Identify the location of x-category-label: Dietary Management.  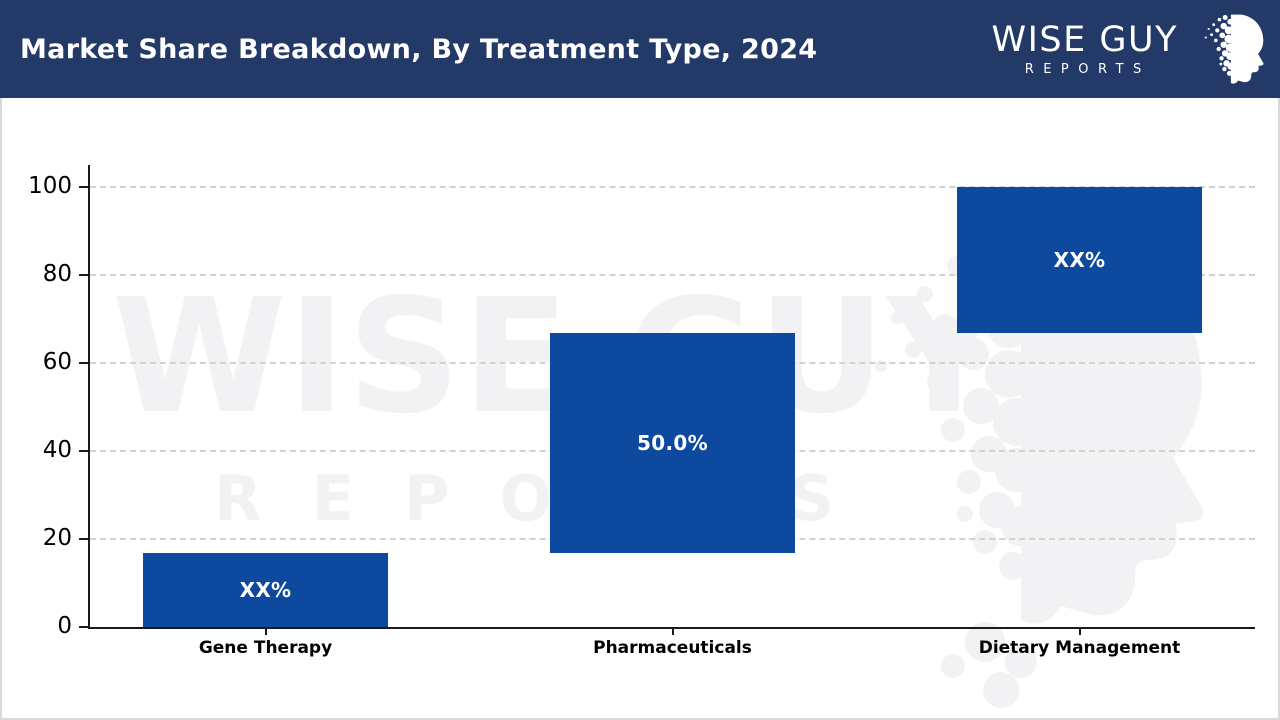
(1079, 648).